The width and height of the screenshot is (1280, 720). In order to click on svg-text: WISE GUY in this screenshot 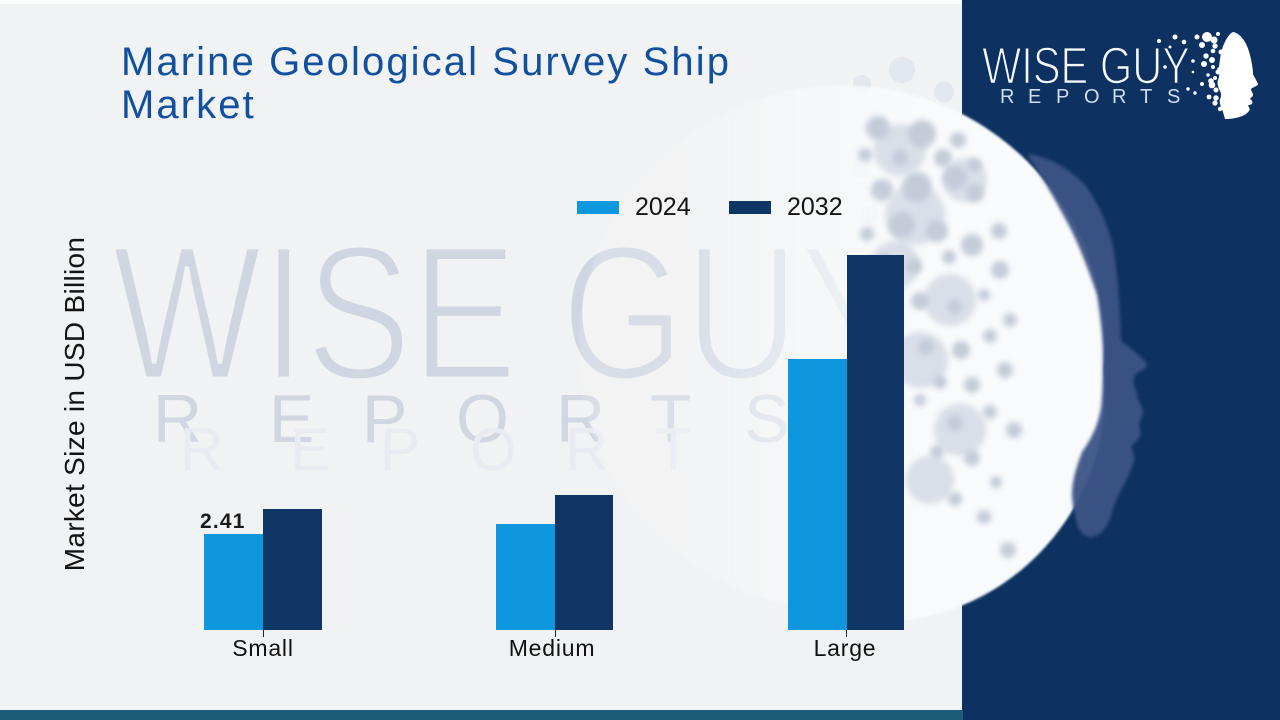, I will do `click(1086, 67)`.